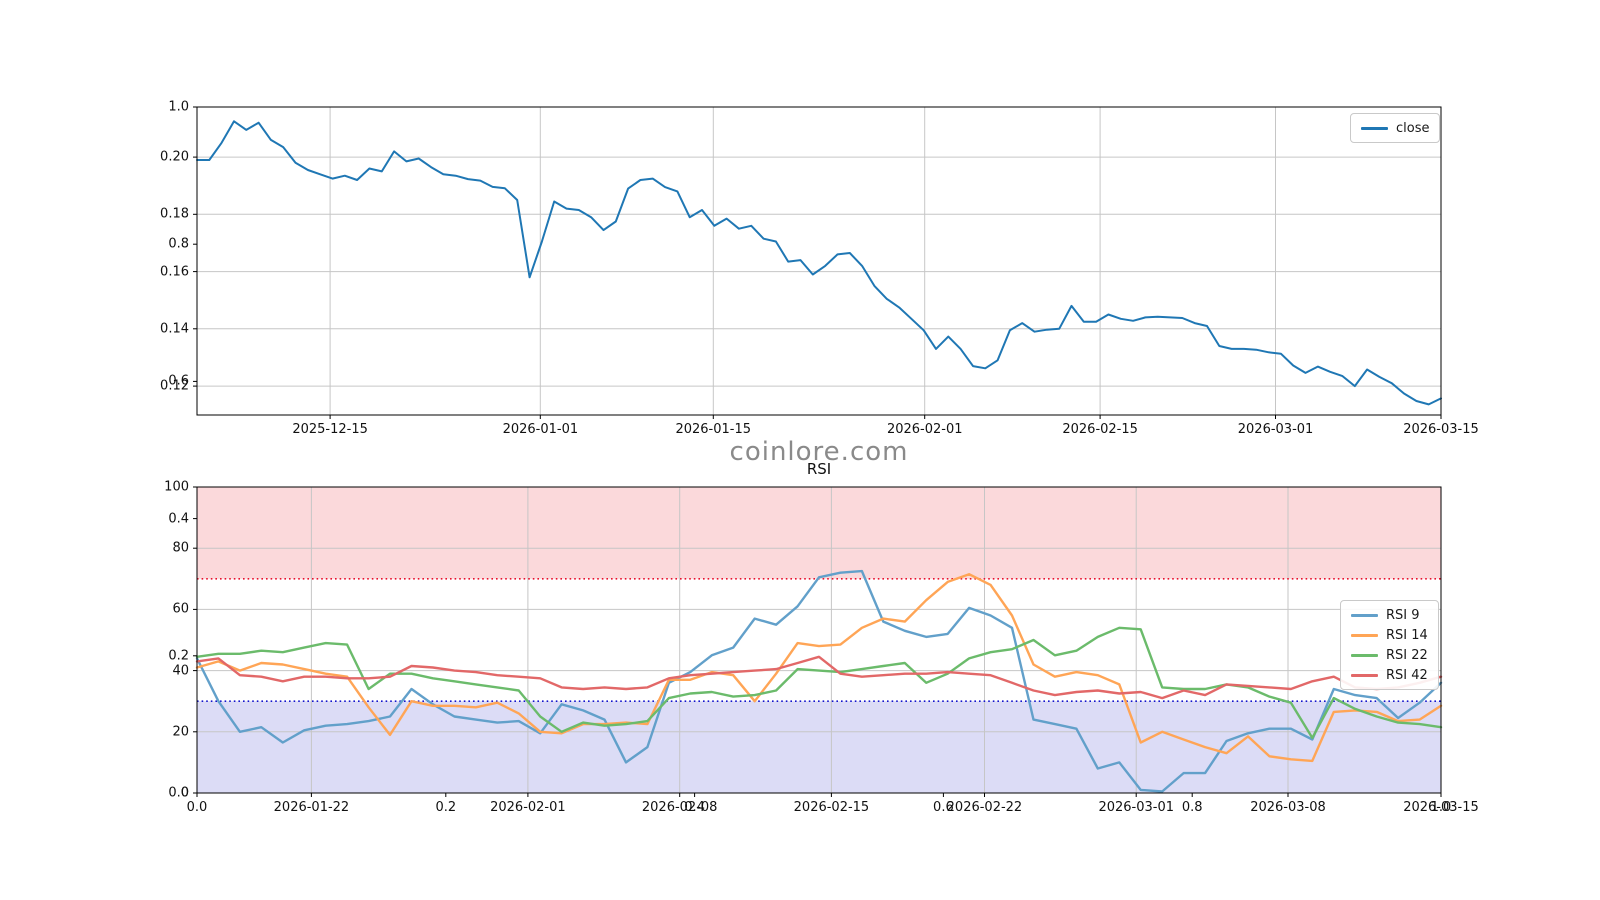 Image resolution: width=1600 pixels, height=900 pixels. I want to click on price-x-tick-label: 2026-02-15, so click(1100, 429).